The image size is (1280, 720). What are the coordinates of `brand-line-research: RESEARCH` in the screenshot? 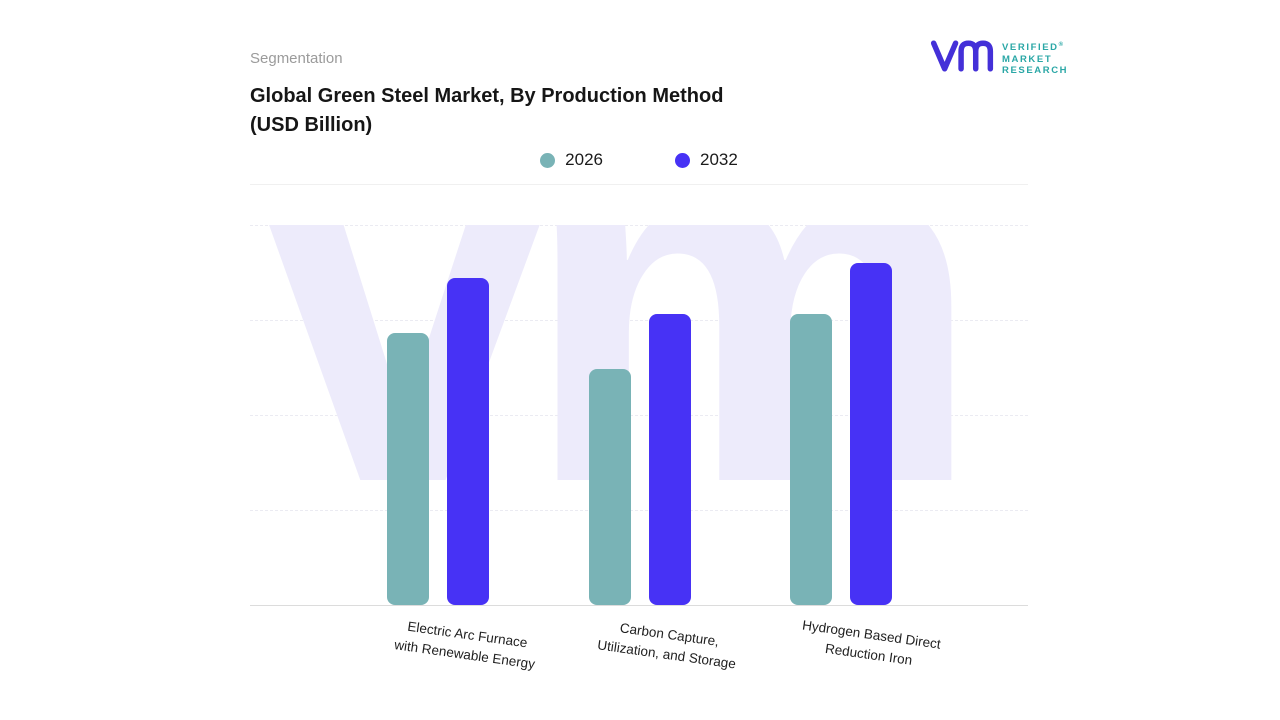 It's located at (1035, 71).